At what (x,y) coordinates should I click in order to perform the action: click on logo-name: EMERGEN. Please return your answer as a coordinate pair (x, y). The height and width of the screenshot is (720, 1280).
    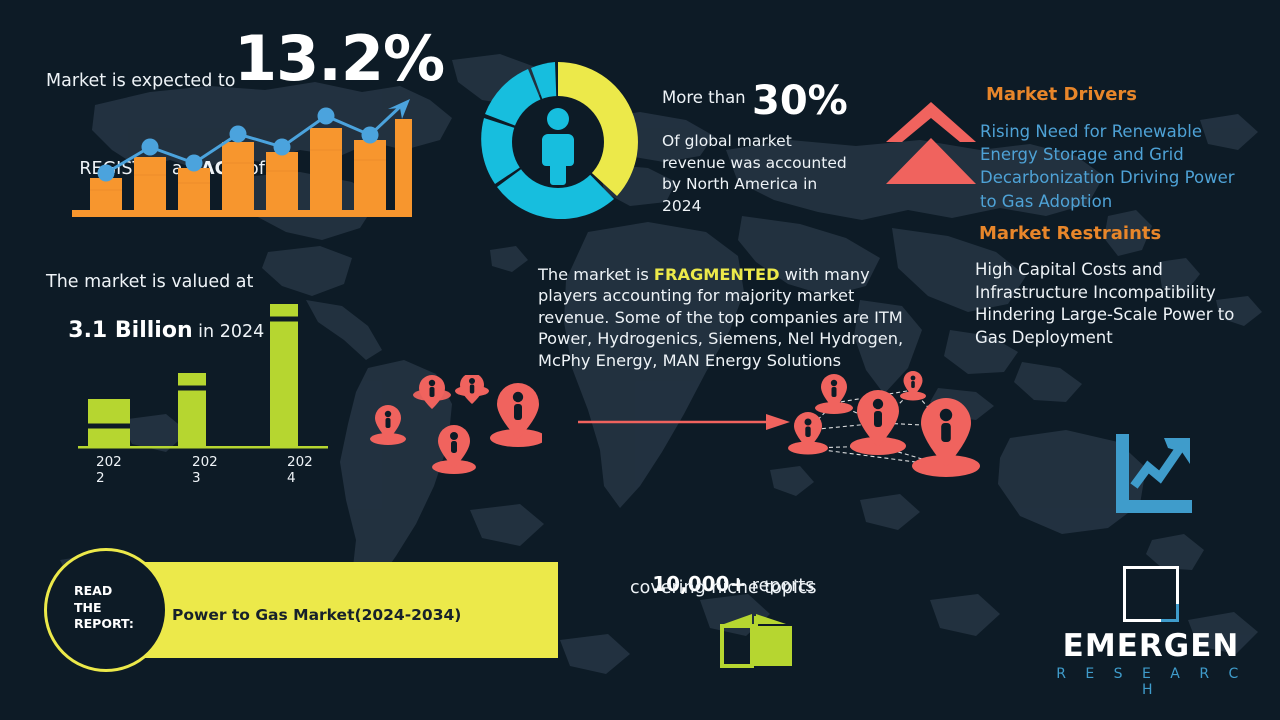
    Looking at the image, I should click on (1151, 646).